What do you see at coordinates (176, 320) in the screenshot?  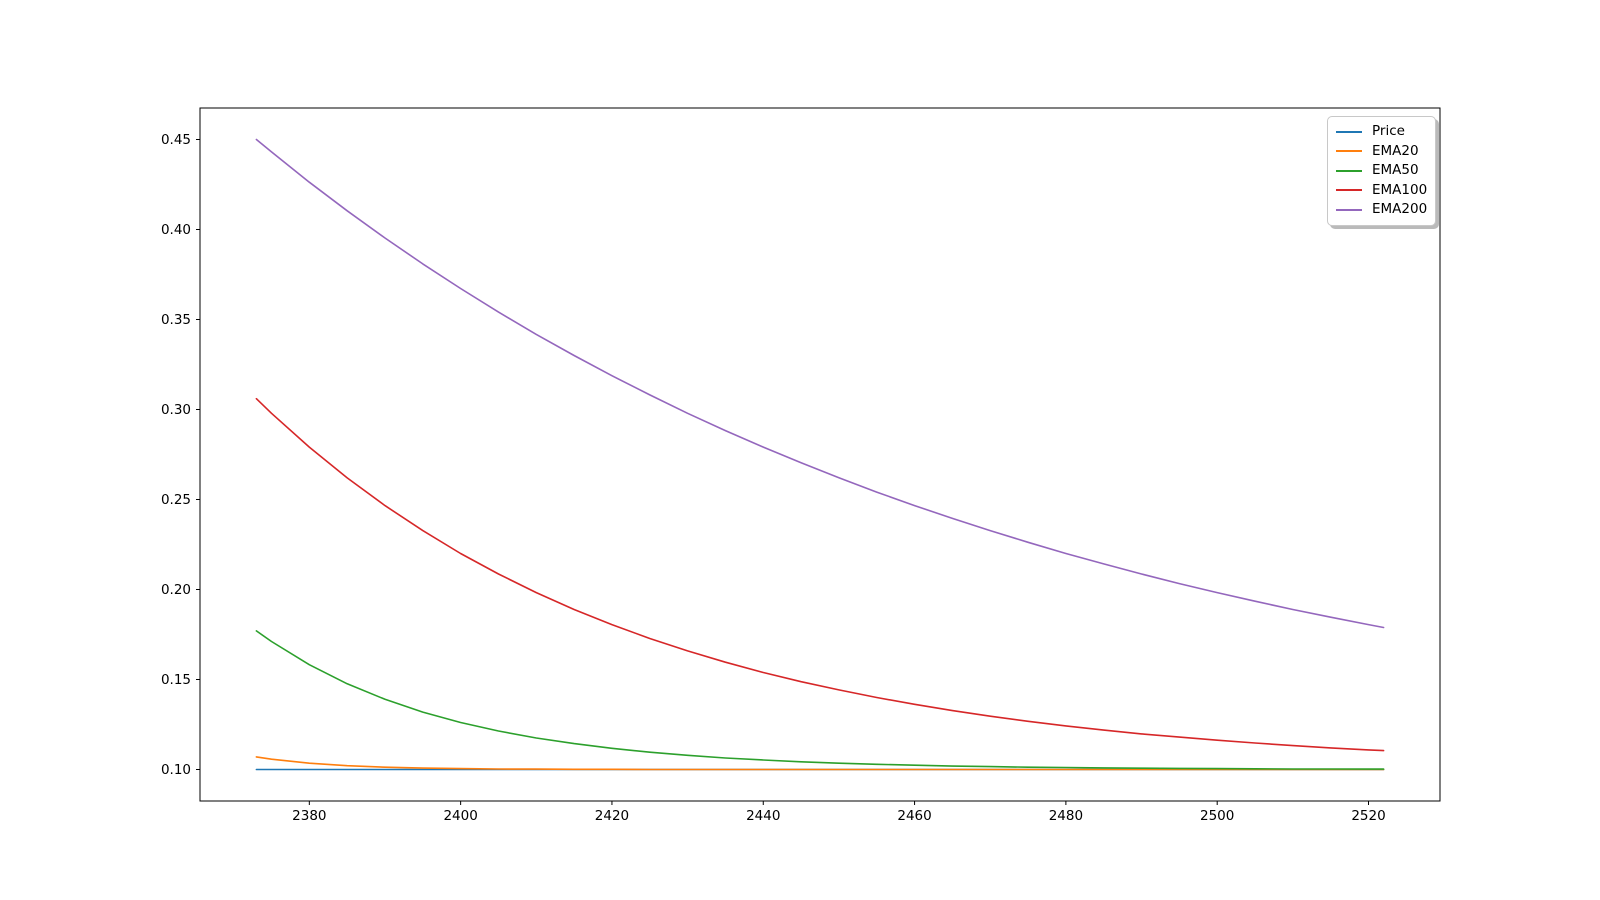 I see `y-tick-label: 0.35` at bounding box center [176, 320].